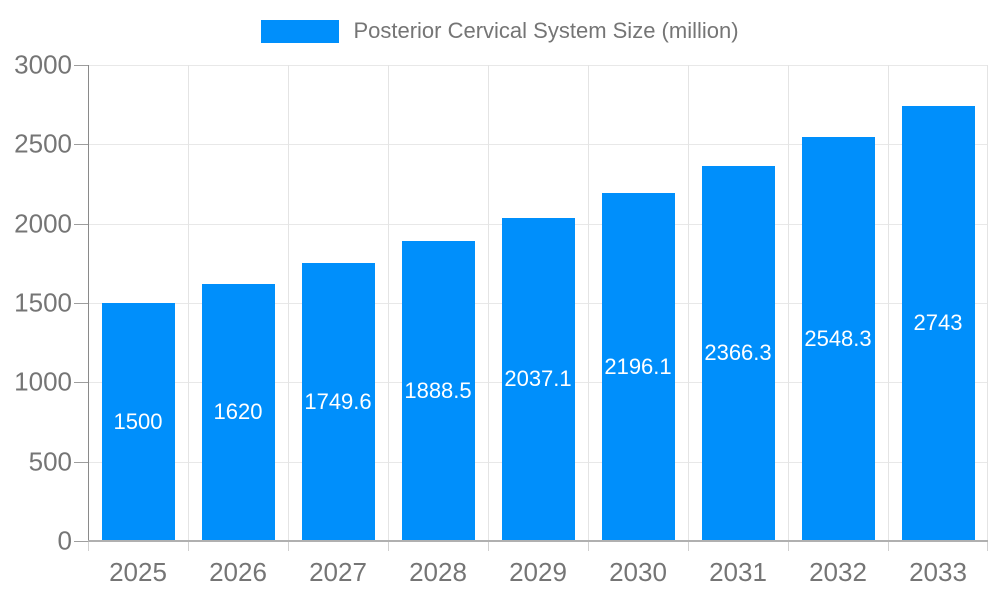 The width and height of the screenshot is (1000, 600). I want to click on x-tick-label: 2028, so click(438, 572).